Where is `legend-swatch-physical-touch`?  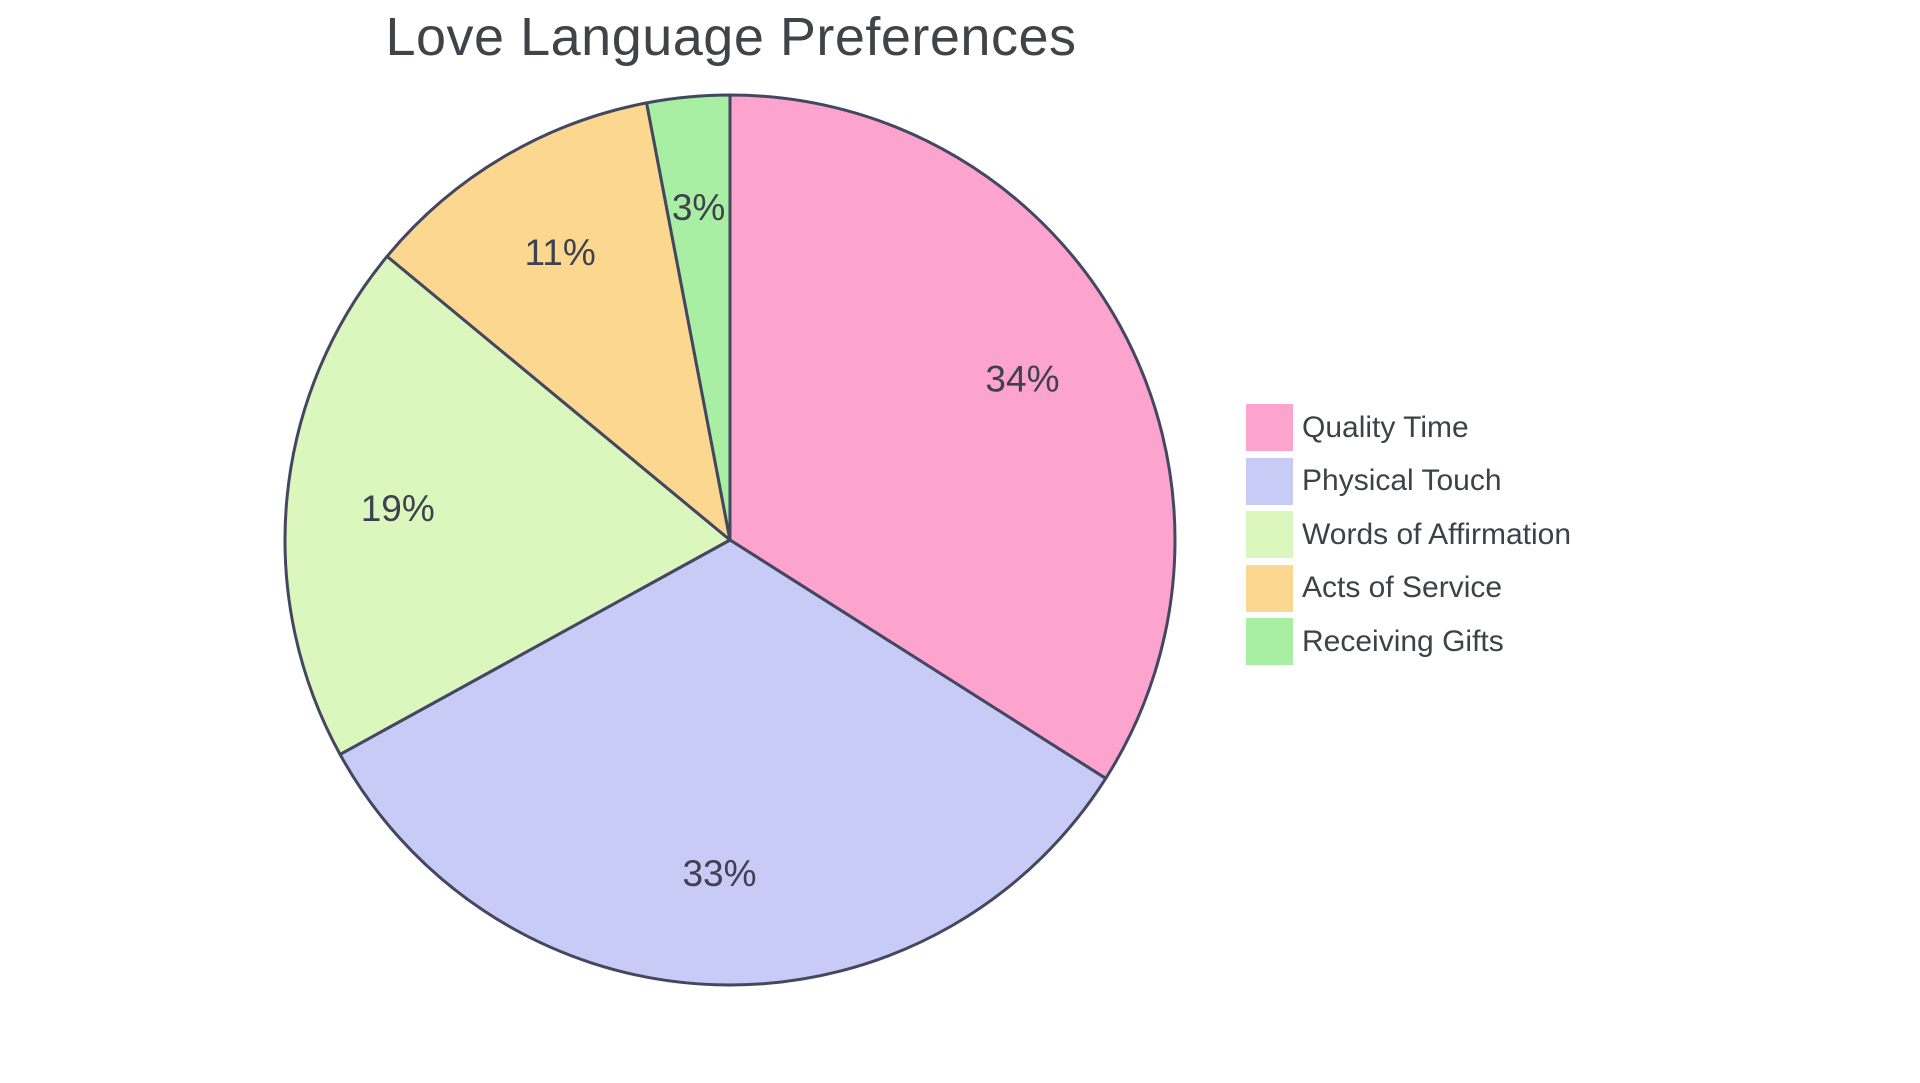 legend-swatch-physical-touch is located at coordinates (1269, 481).